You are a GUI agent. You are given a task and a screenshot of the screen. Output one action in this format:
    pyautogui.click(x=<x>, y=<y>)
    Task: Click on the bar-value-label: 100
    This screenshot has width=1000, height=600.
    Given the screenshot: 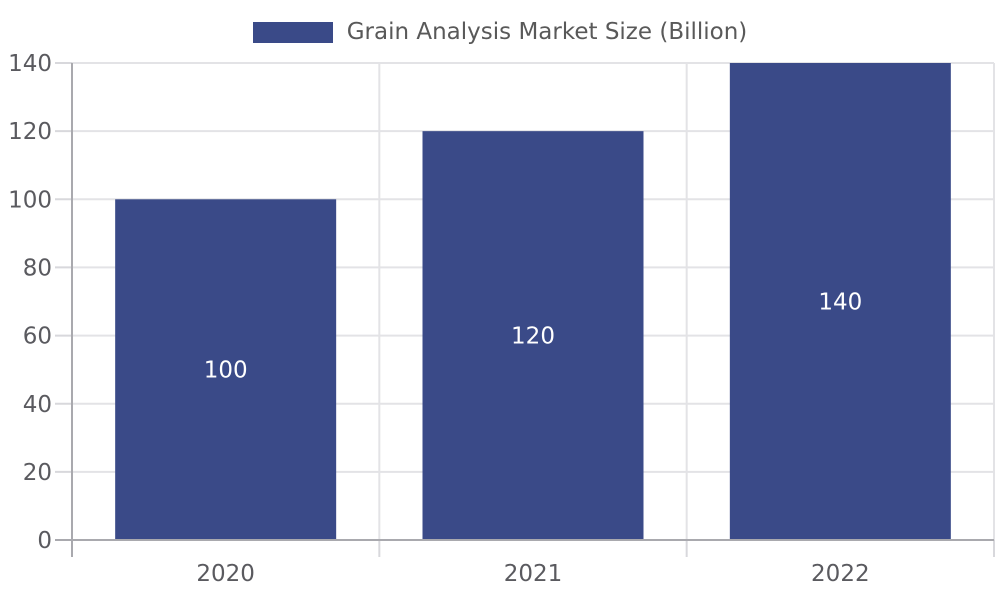 What is the action you would take?
    pyautogui.click(x=226, y=371)
    